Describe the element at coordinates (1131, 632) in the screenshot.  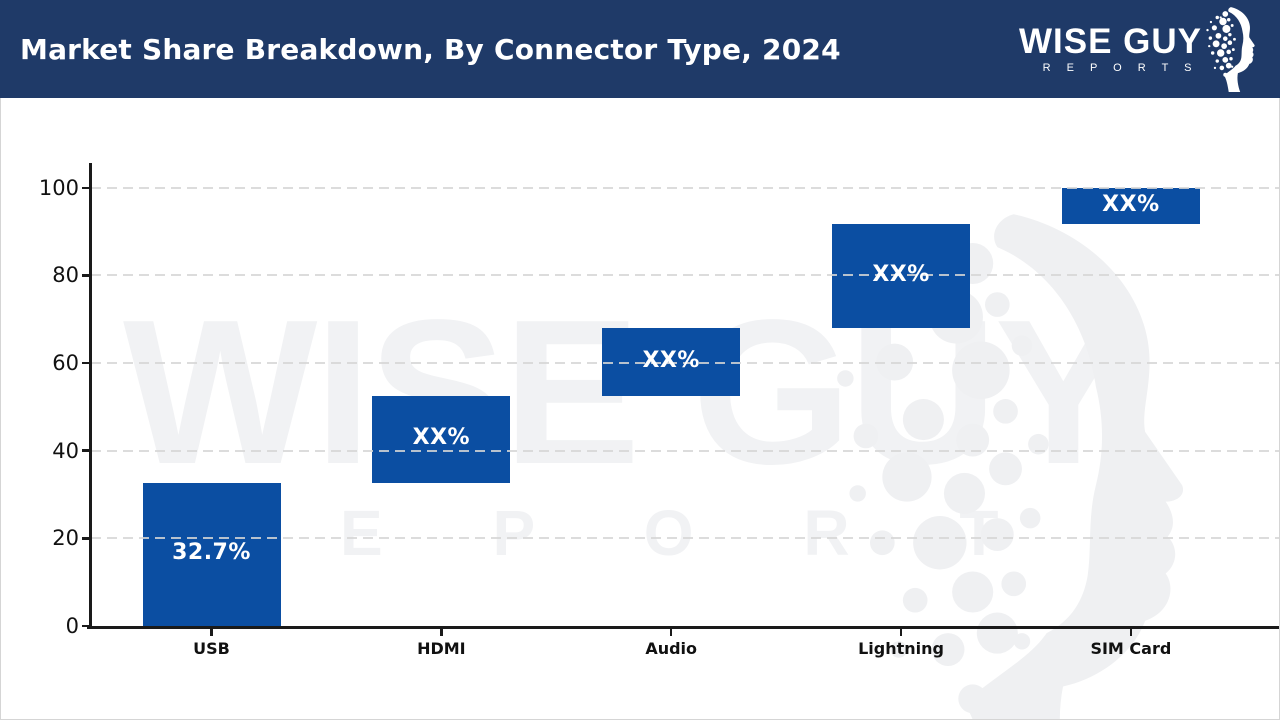
I see `x-tick-mark-sim-card` at that location.